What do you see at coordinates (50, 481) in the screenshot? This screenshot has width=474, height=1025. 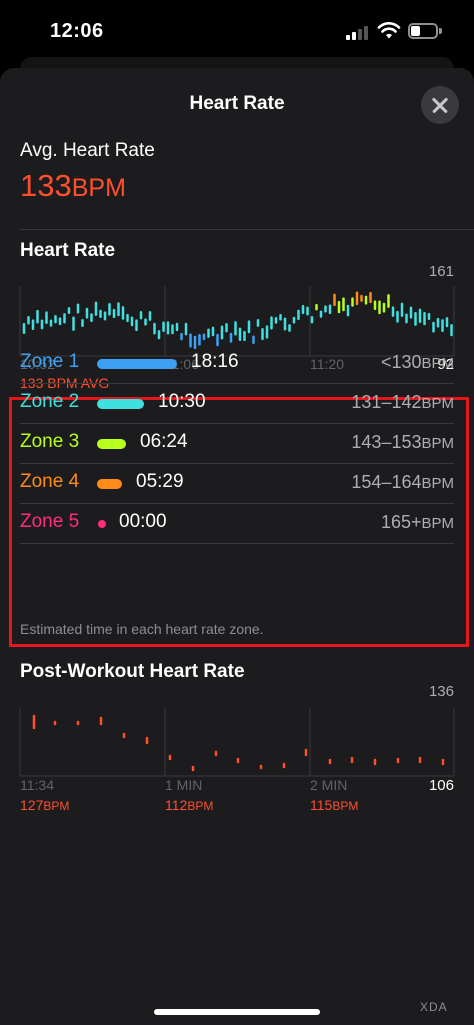 I see `zone-name: Zone 4` at bounding box center [50, 481].